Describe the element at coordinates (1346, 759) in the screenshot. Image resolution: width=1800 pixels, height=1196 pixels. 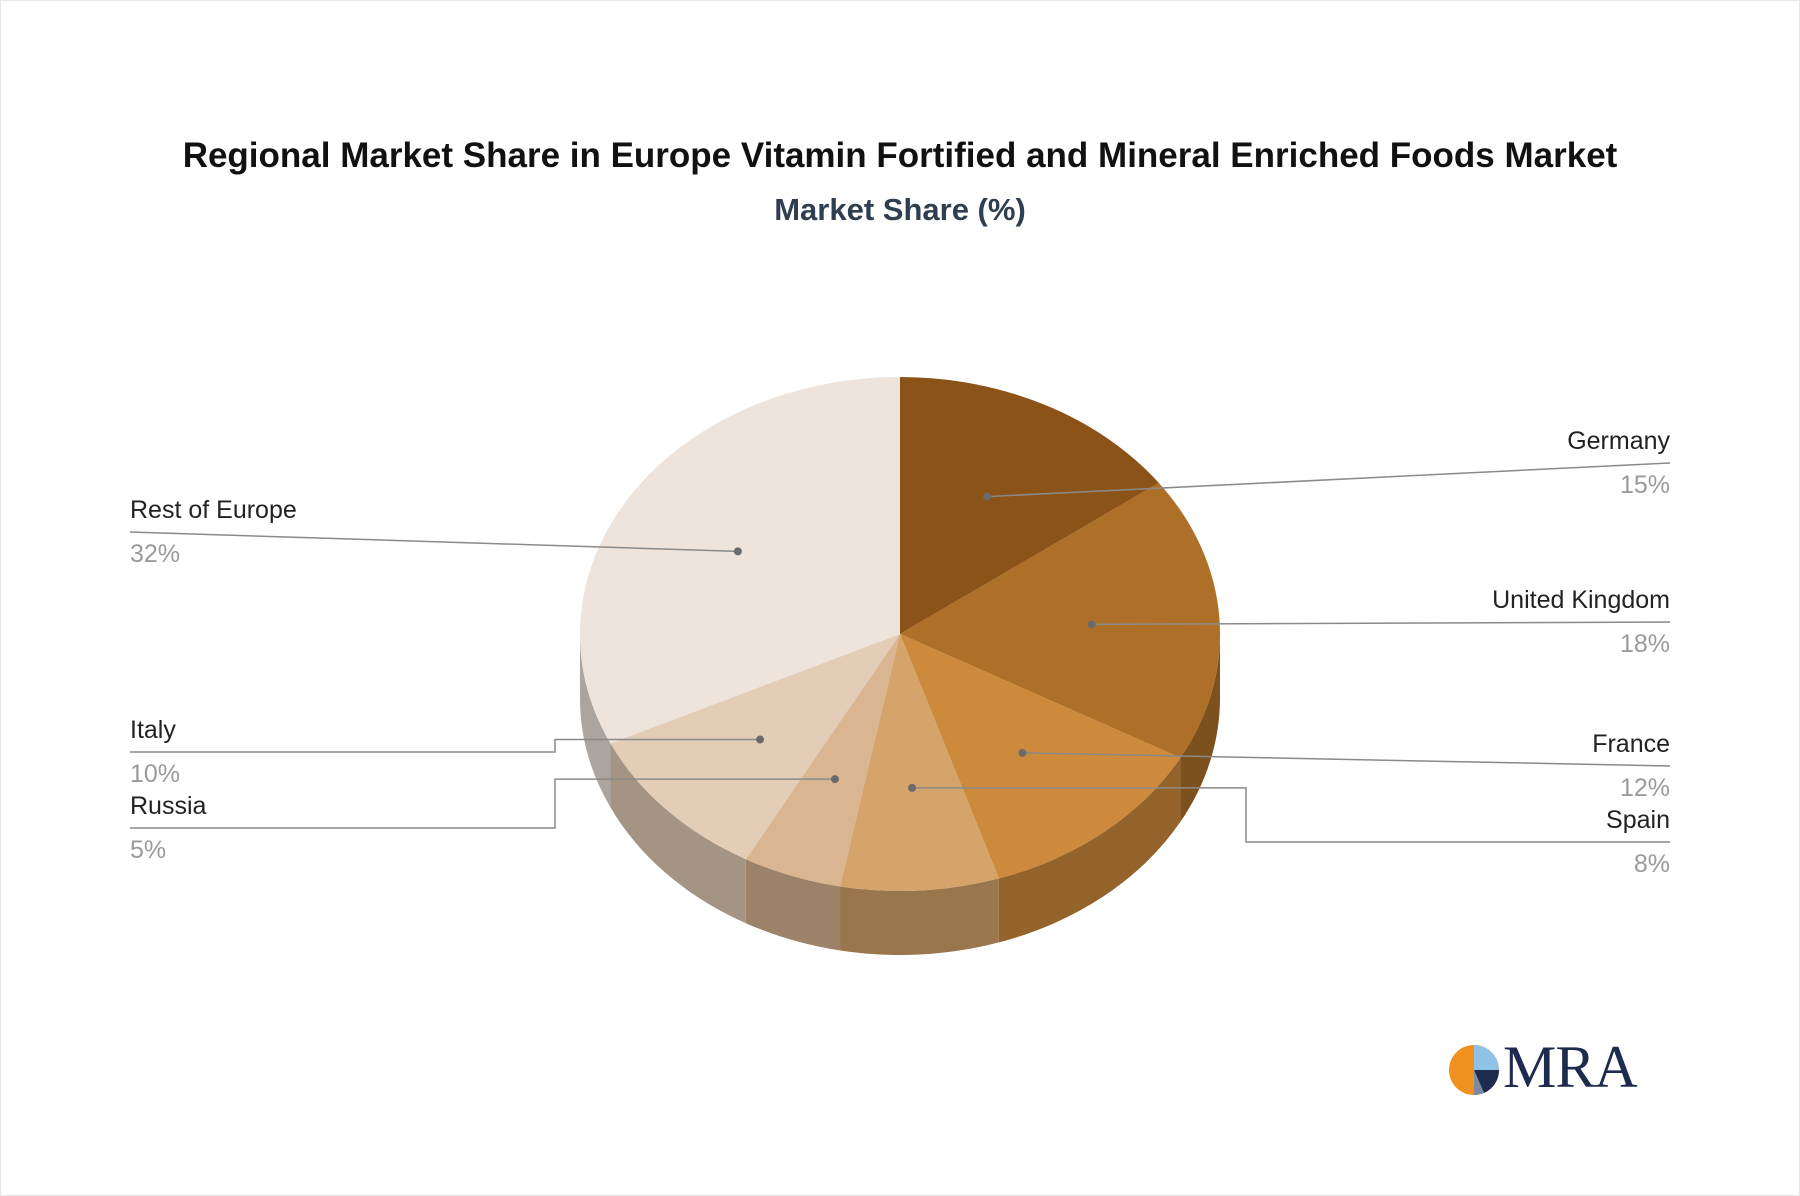
I see `leader-line-france` at that location.